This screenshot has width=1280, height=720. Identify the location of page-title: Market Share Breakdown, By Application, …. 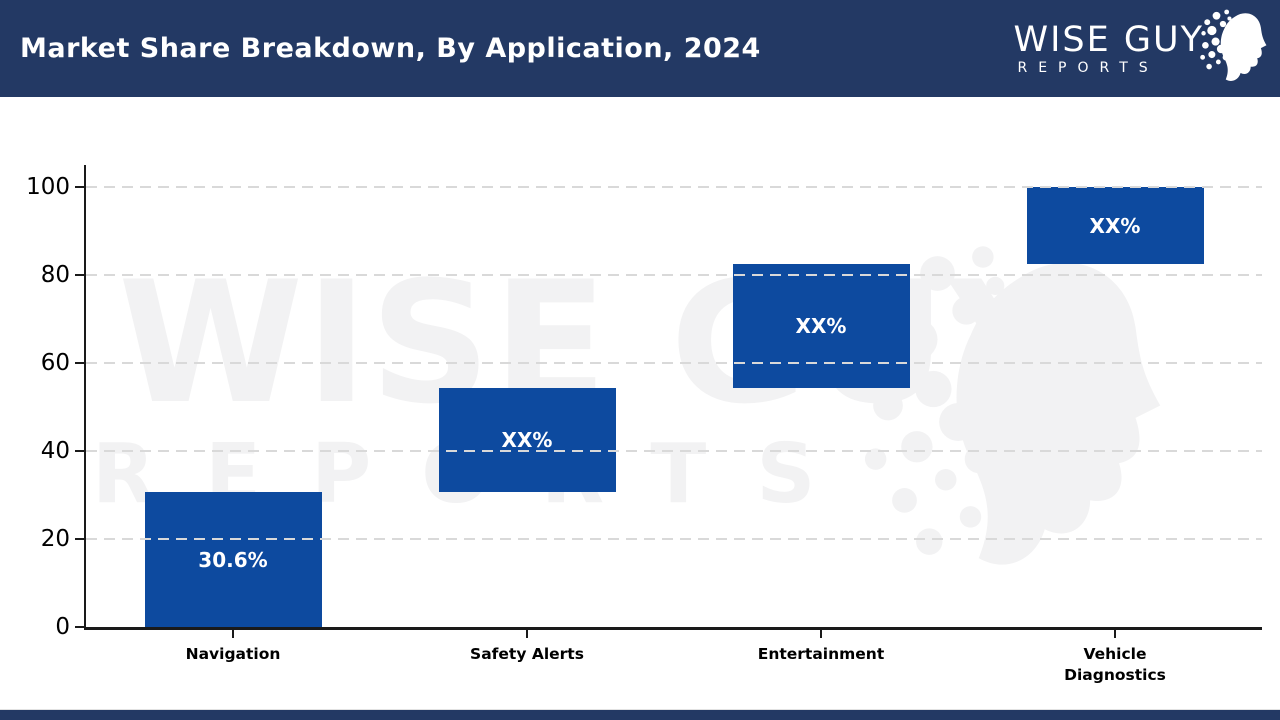
(390, 48).